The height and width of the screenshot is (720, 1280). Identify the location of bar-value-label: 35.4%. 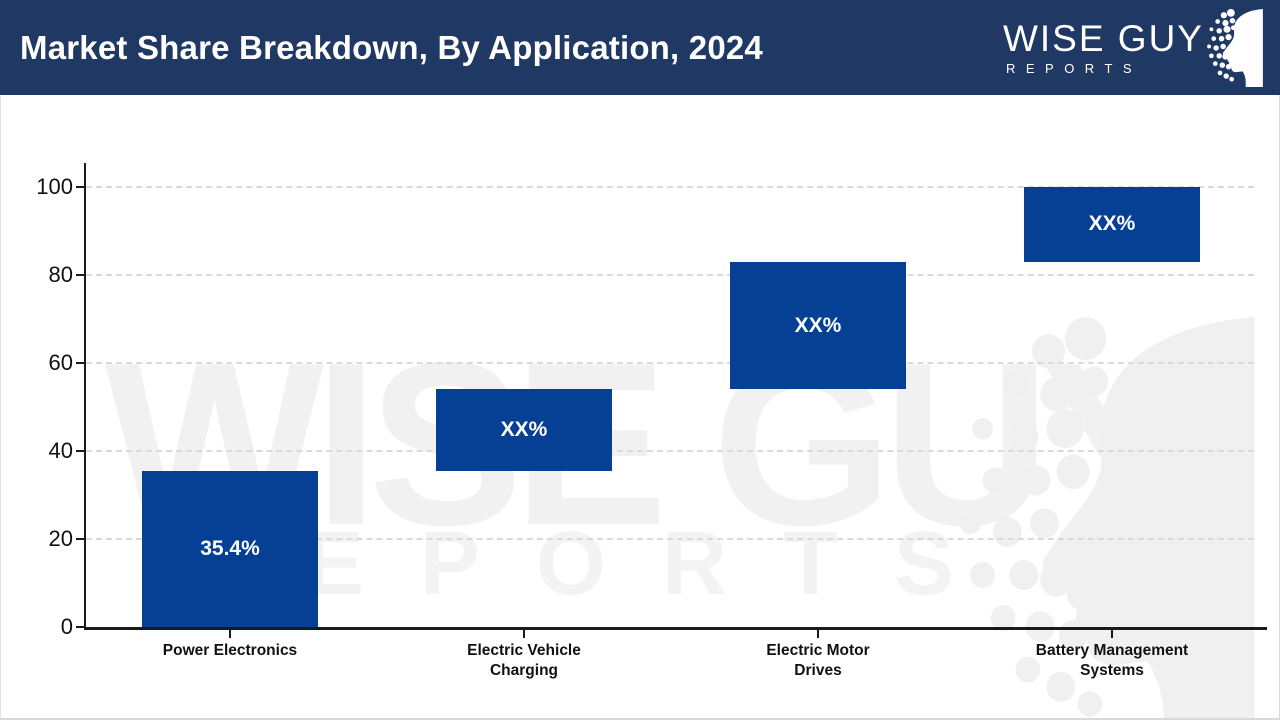
(230, 549).